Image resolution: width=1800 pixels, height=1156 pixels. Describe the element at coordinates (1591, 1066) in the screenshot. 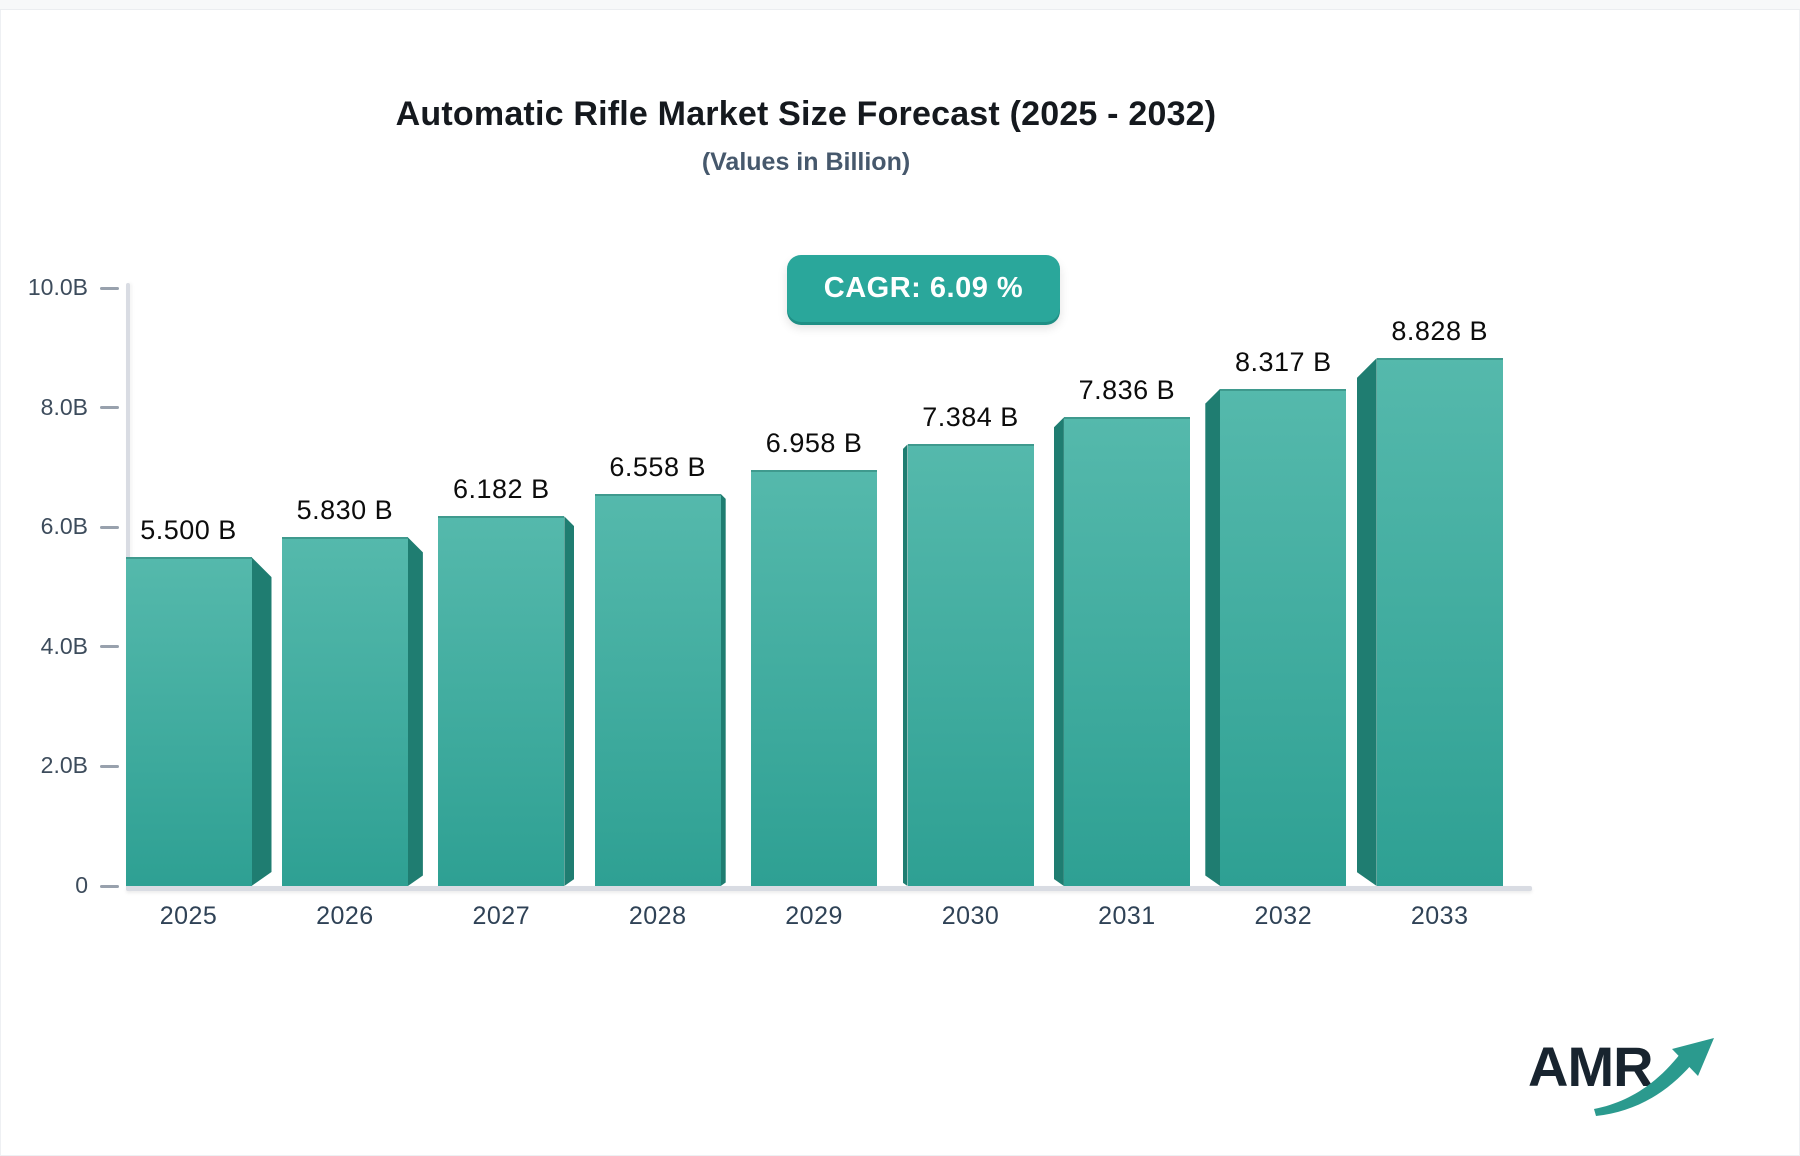

I see `amr-logo-text: AMR` at that location.